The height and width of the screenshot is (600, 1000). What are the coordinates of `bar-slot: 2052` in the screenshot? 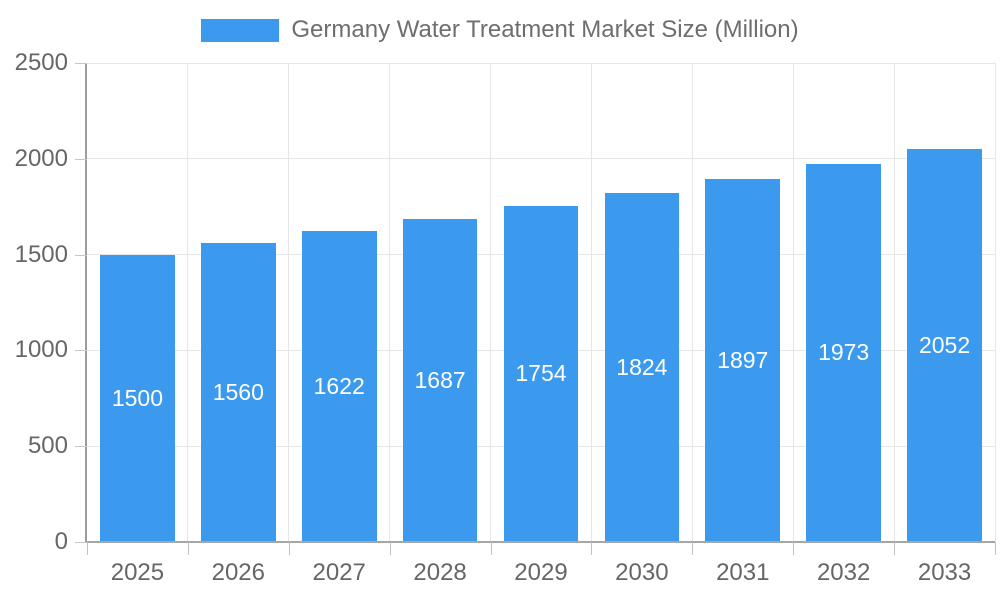 It's located at (944, 302).